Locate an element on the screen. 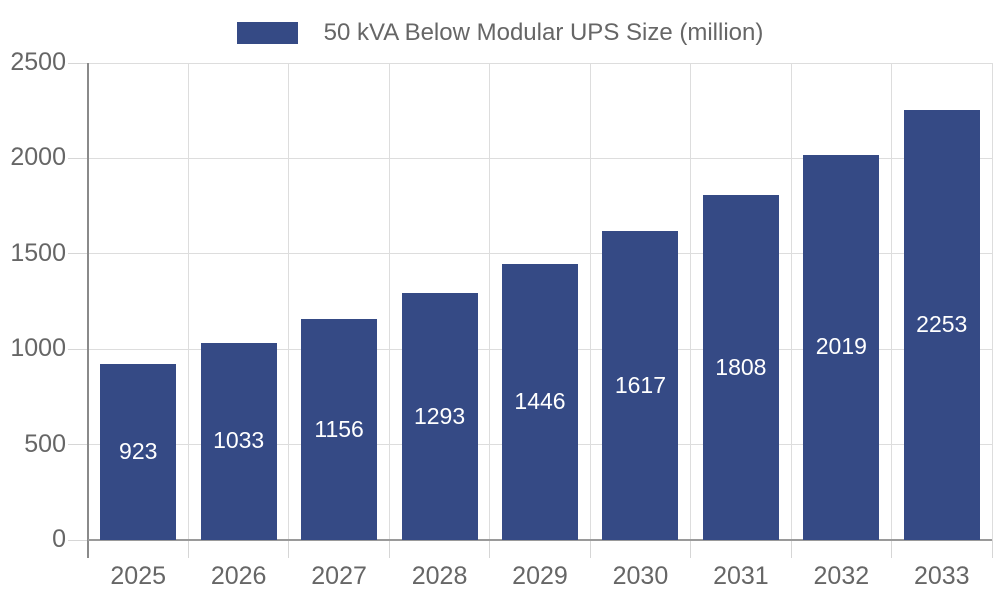 Image resolution: width=1000 pixels, height=600 pixels. legend-swatch is located at coordinates (267, 32).